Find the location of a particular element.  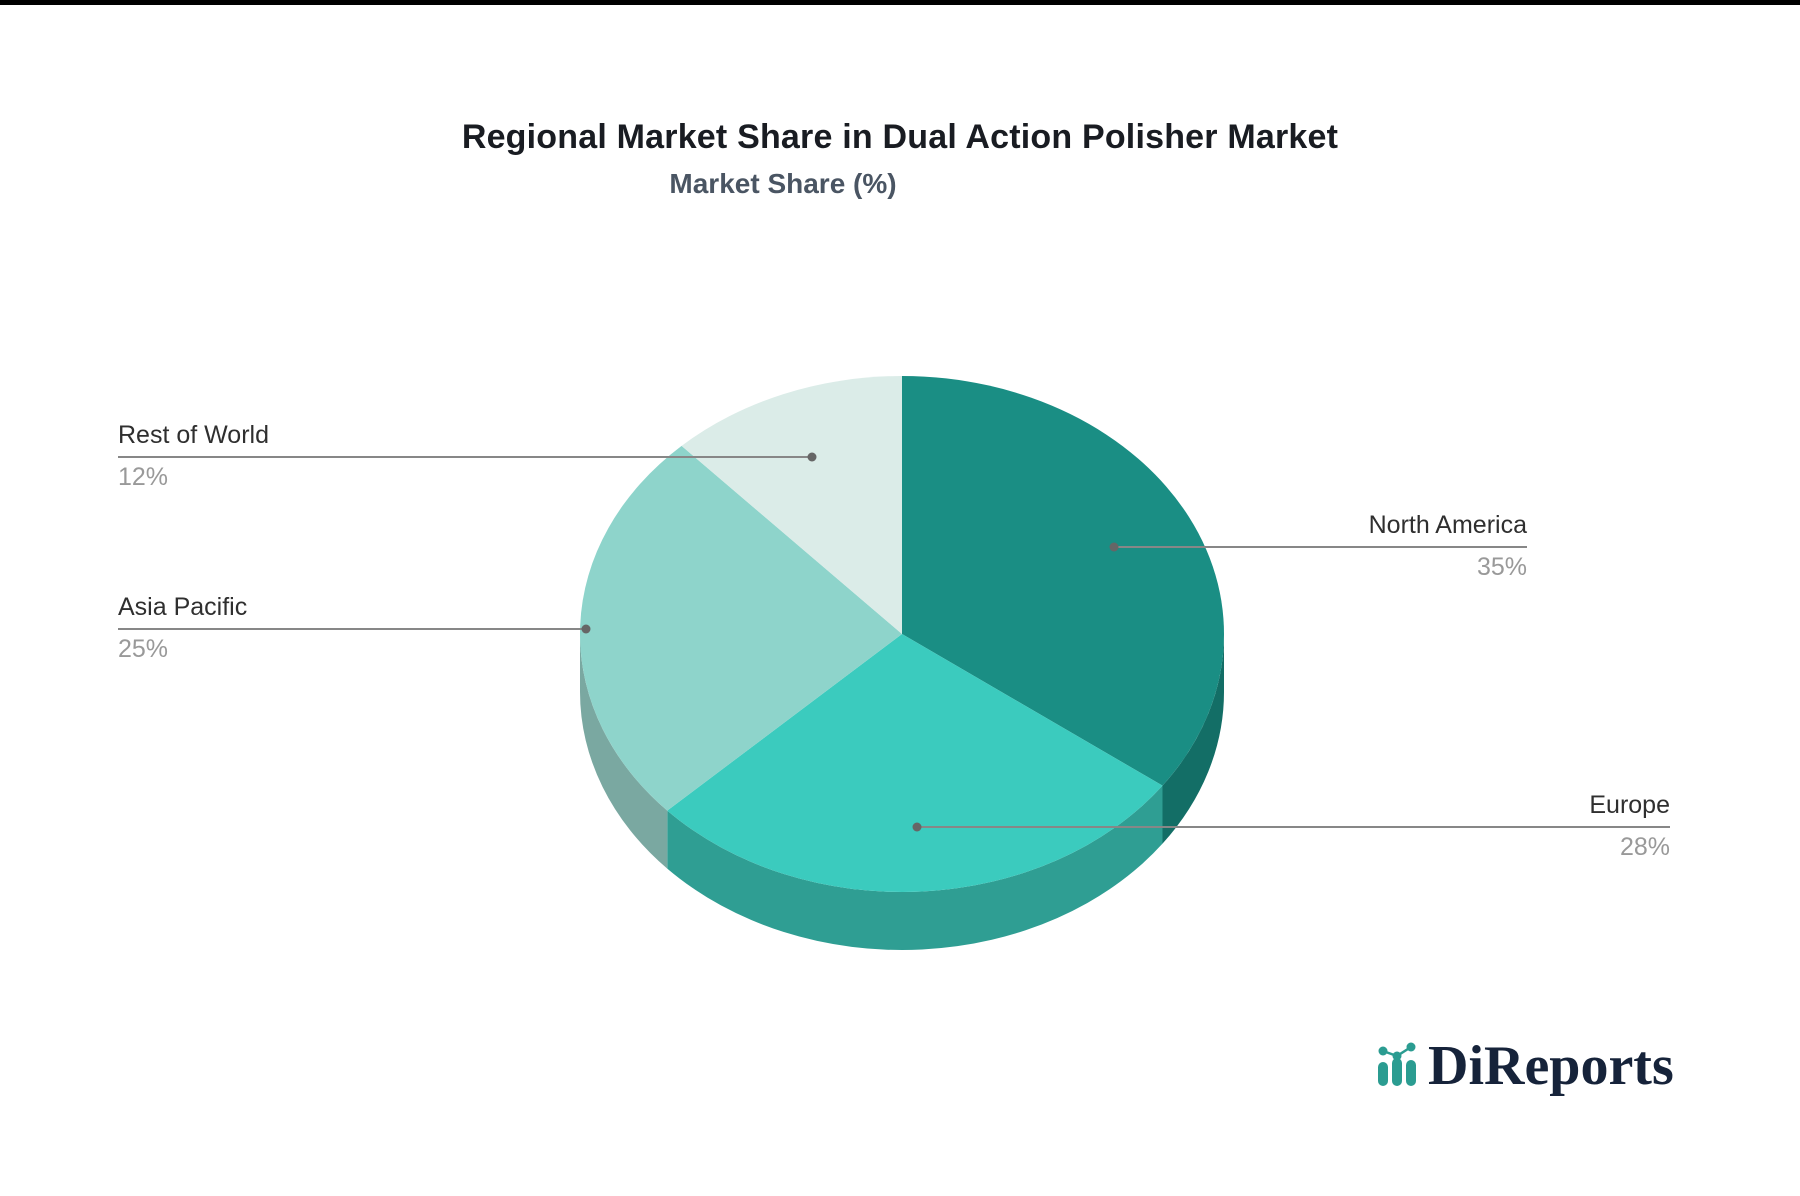

pie-label-rest-of-world: Rest of World 12% is located at coordinates (193, 456).